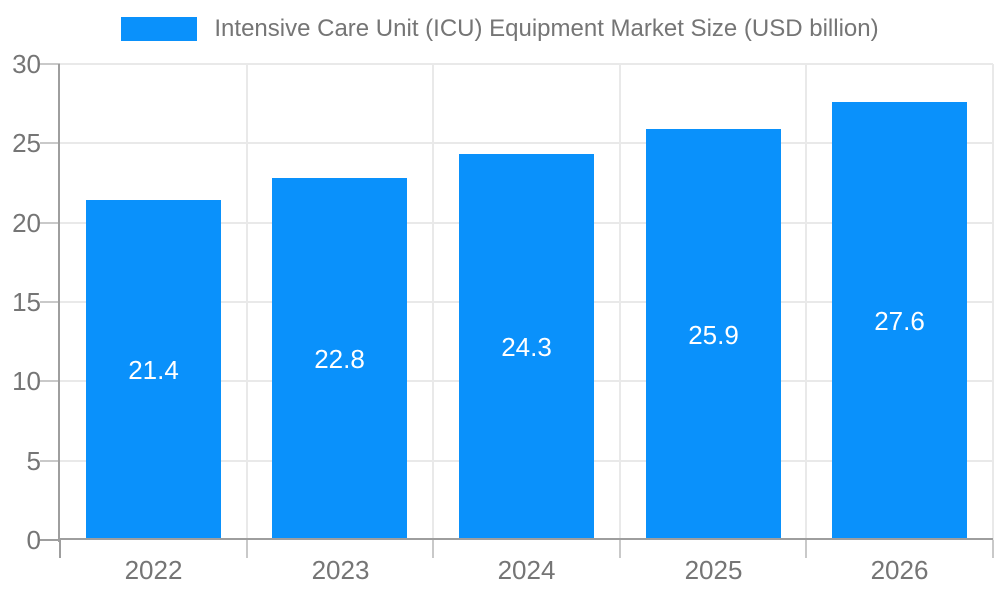 This screenshot has height=600, width=1000. I want to click on y-tick-label: 30, so click(26, 64).